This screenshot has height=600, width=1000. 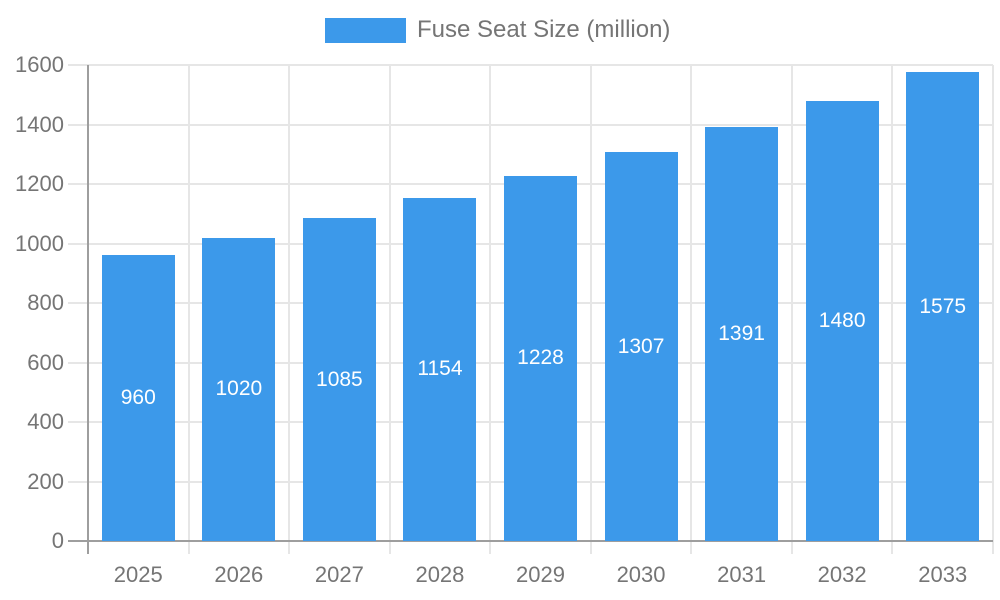 What do you see at coordinates (530, 541) in the screenshot?
I see `x-axis-line` at bounding box center [530, 541].